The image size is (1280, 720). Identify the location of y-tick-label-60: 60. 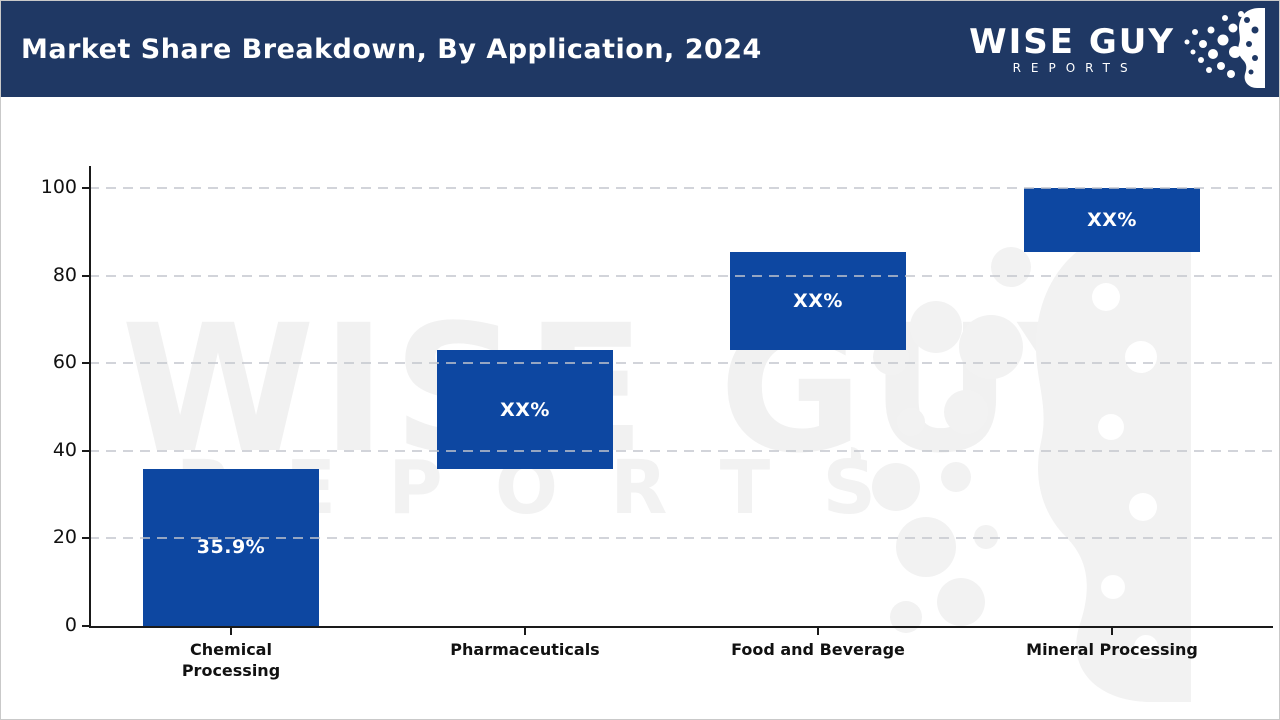
(64, 362).